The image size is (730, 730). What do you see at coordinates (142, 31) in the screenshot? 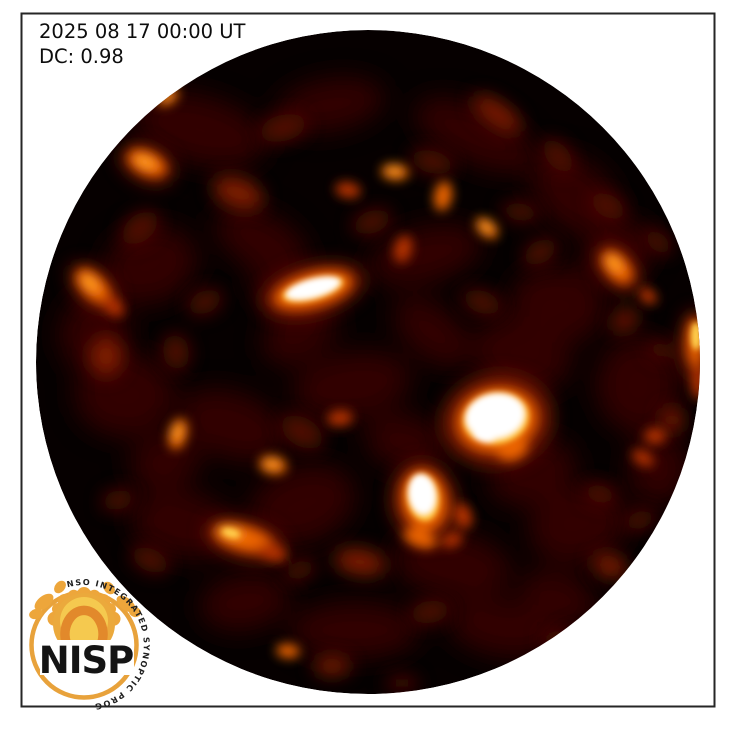
I see `header-timestamp: 2025 08 17 00:00 UT` at bounding box center [142, 31].